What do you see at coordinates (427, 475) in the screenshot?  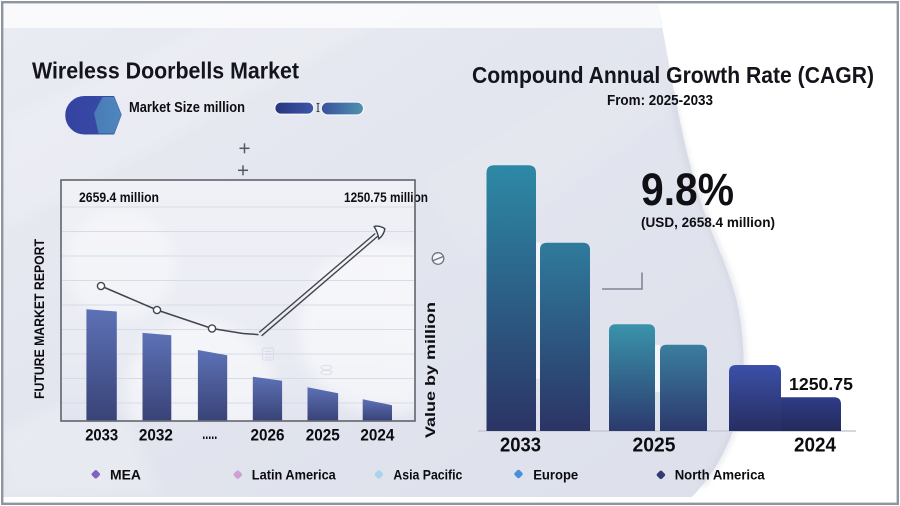 I see `svg-text: Asia Pacific` at bounding box center [427, 475].